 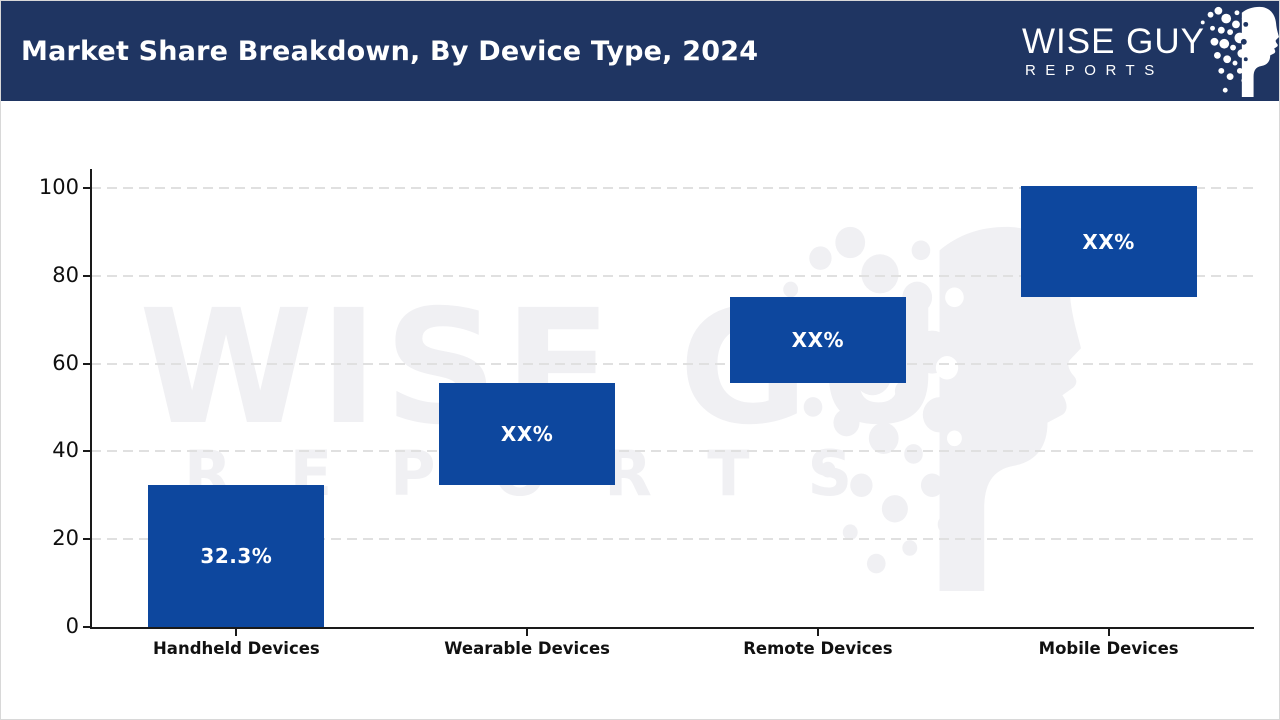 What do you see at coordinates (72, 626) in the screenshot?
I see `y-tick-label: 0` at bounding box center [72, 626].